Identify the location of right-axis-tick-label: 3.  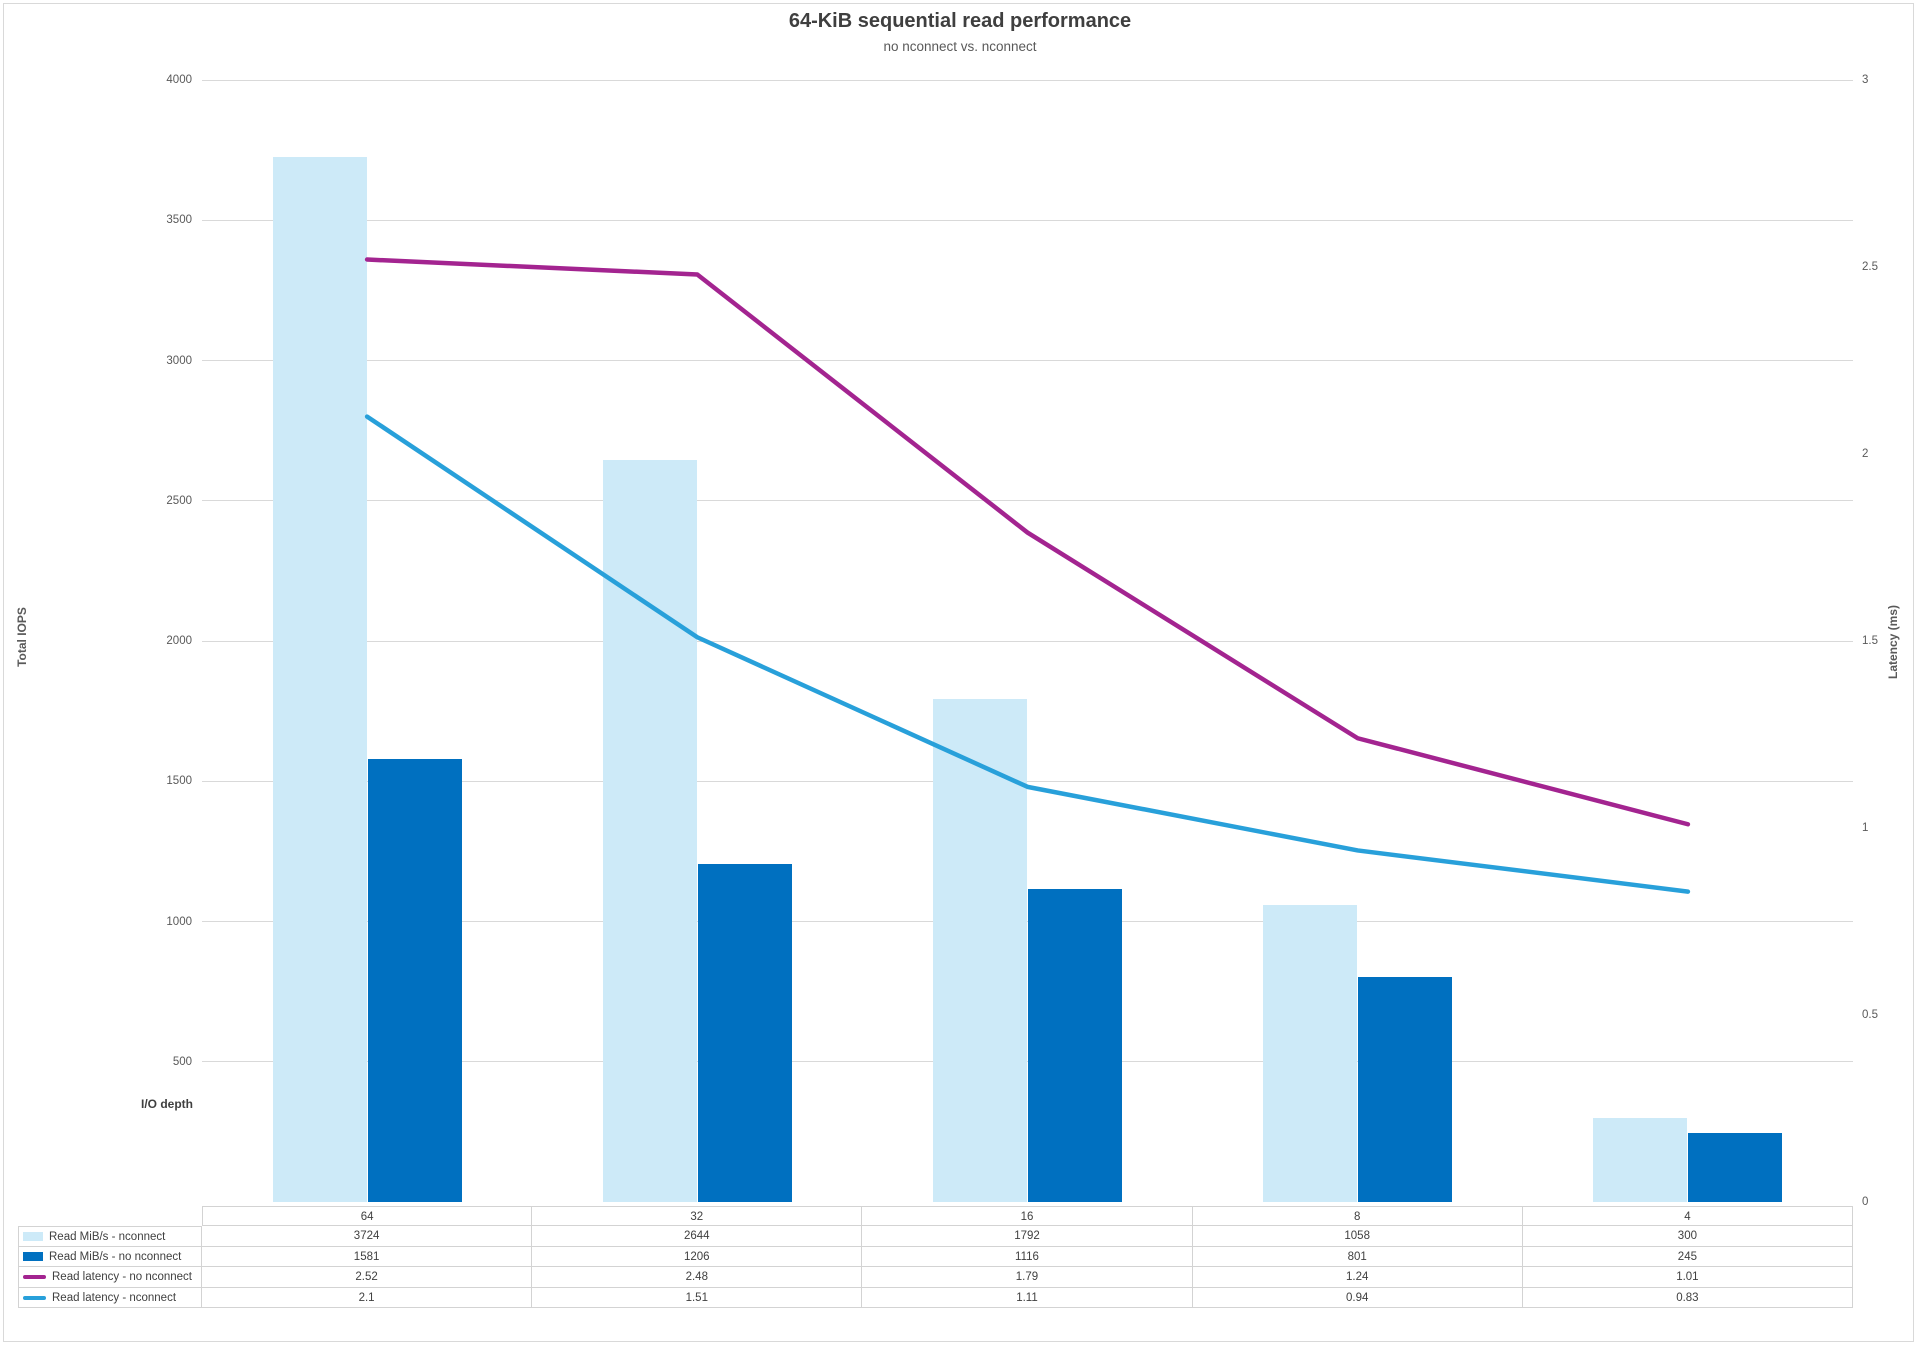
(1865, 80).